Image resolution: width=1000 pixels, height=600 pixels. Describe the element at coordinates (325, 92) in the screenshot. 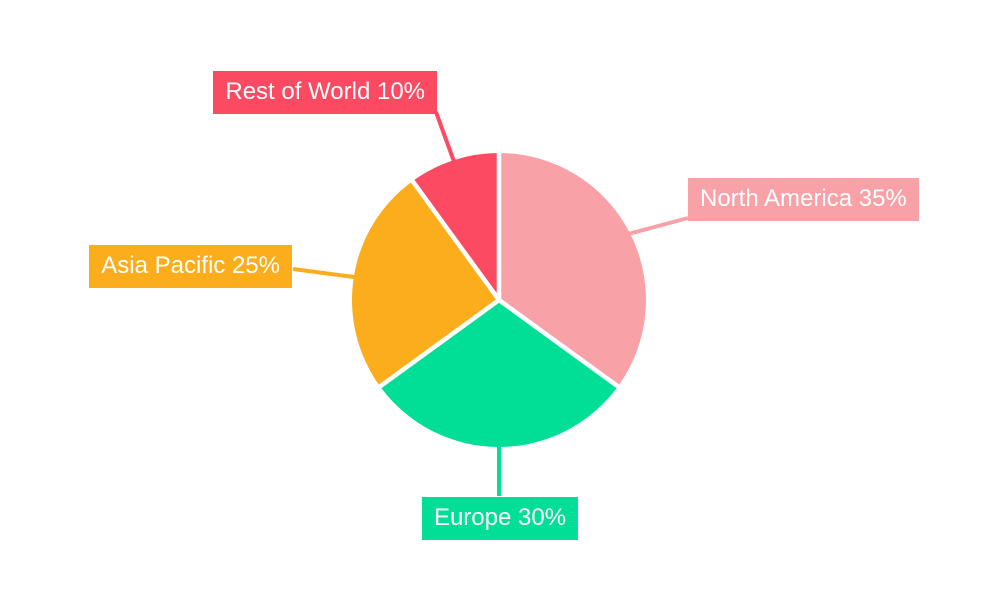

I see `callout-rest-of-world: Rest of World 10%` at that location.